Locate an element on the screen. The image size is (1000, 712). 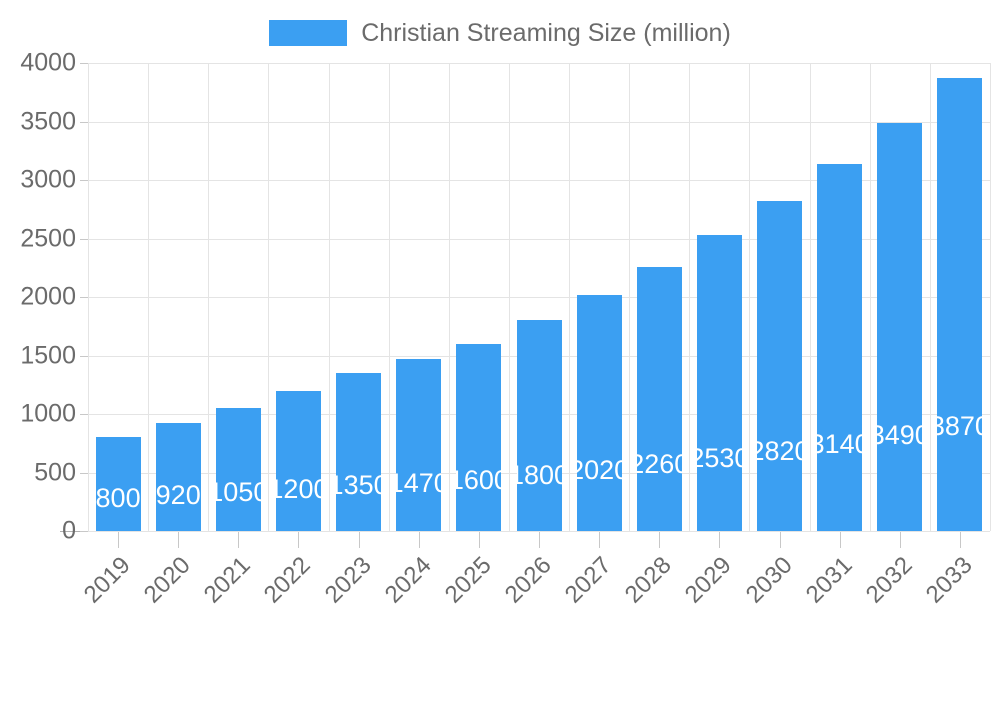
bar: 3870 is located at coordinates (960, 304).